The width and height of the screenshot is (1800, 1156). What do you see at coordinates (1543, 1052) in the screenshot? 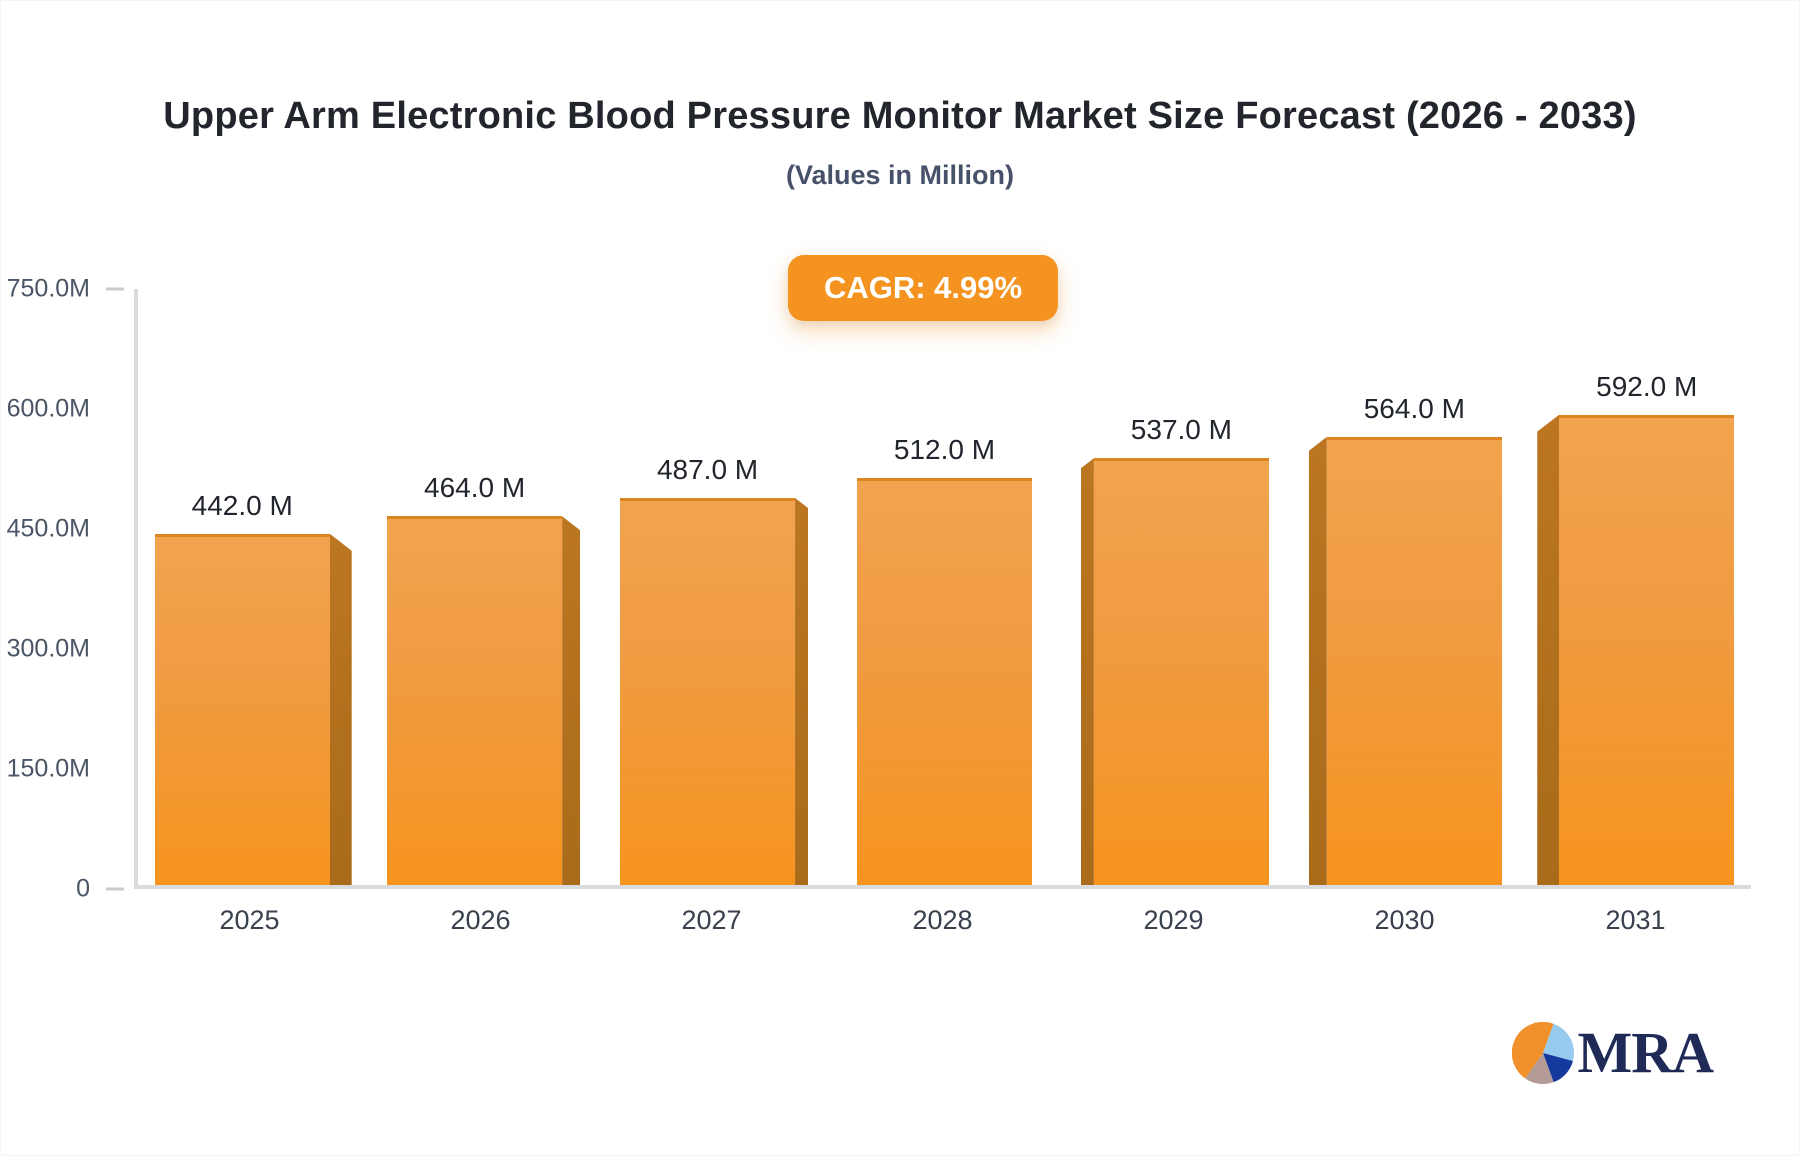
I see `pie-chart-icon` at bounding box center [1543, 1052].